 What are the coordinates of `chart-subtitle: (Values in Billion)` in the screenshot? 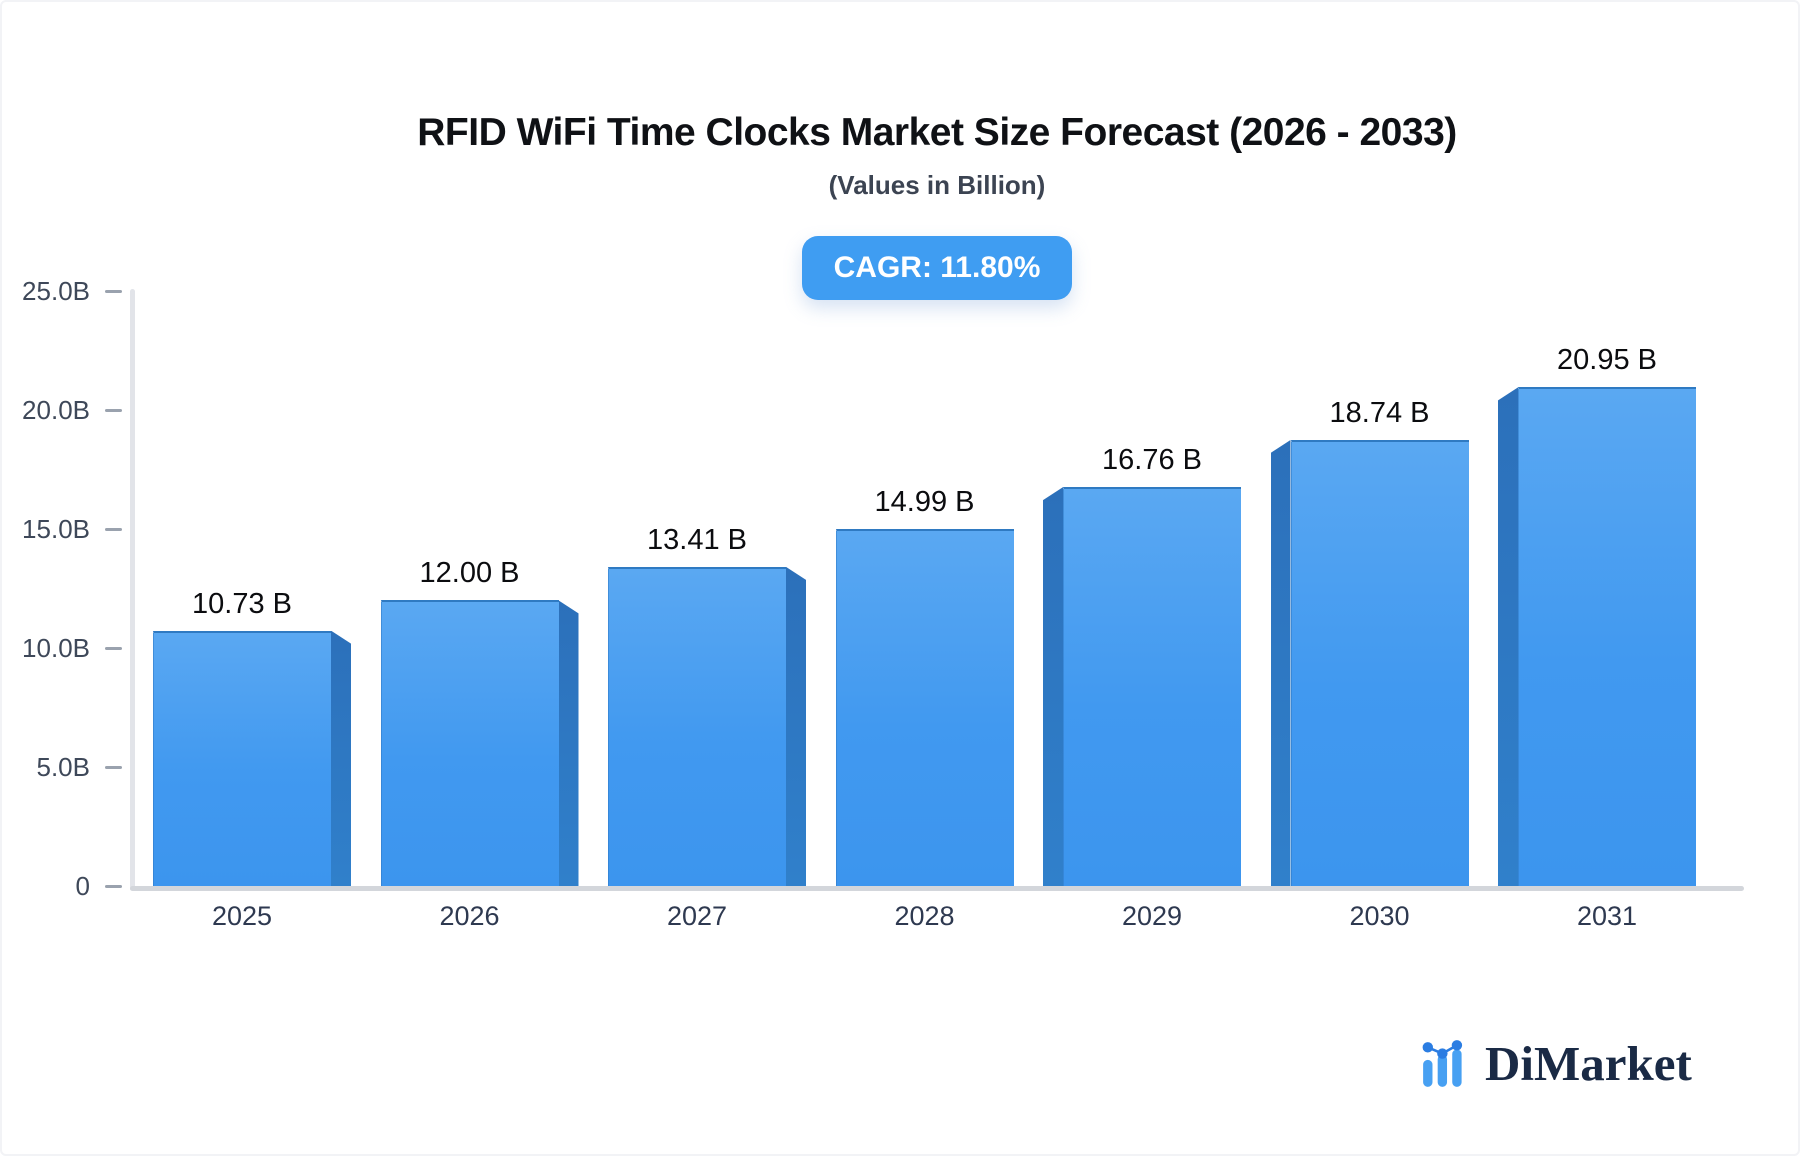 It's located at (937, 185).